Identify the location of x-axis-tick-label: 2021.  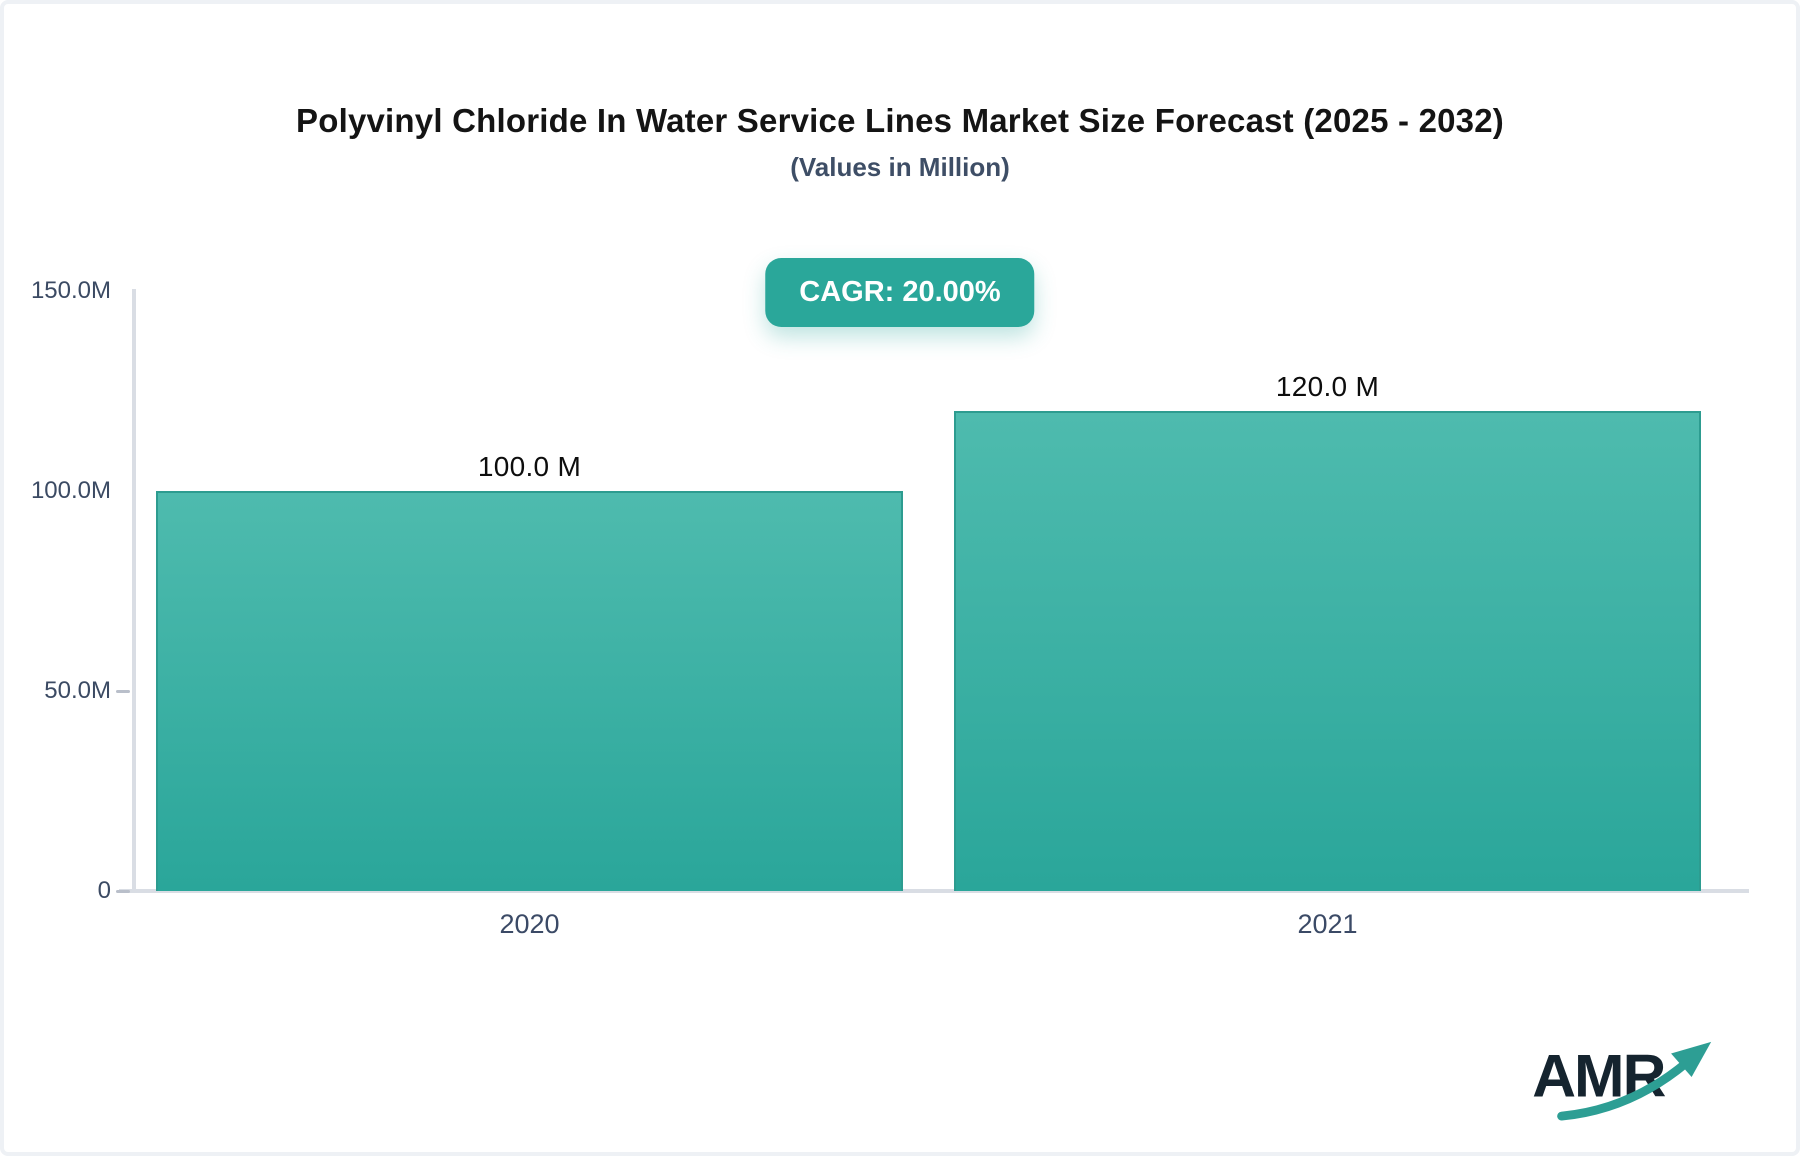
(1327, 924).